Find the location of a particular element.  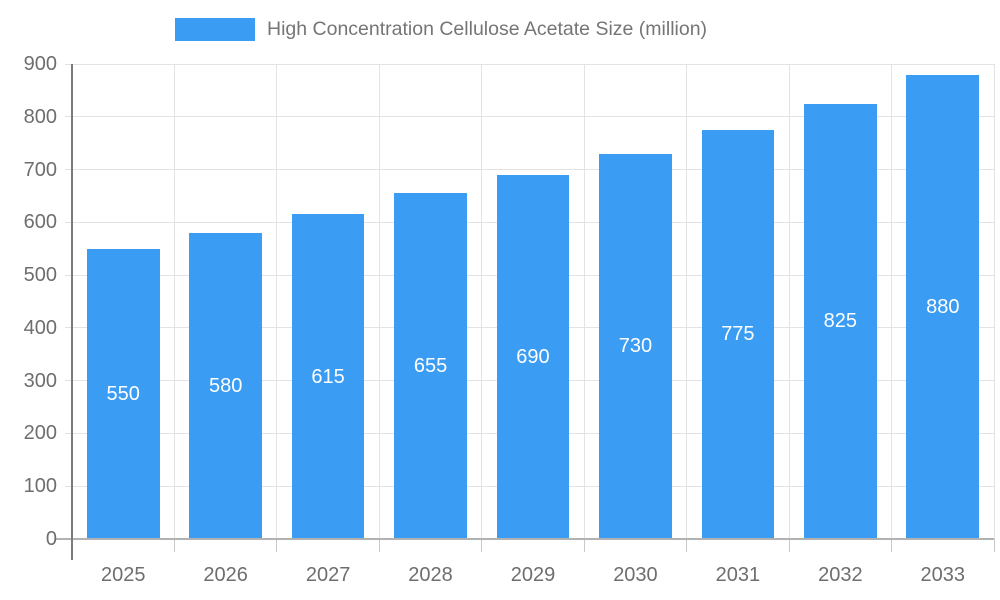

y-axis-tick-label: 0 is located at coordinates (51, 539).